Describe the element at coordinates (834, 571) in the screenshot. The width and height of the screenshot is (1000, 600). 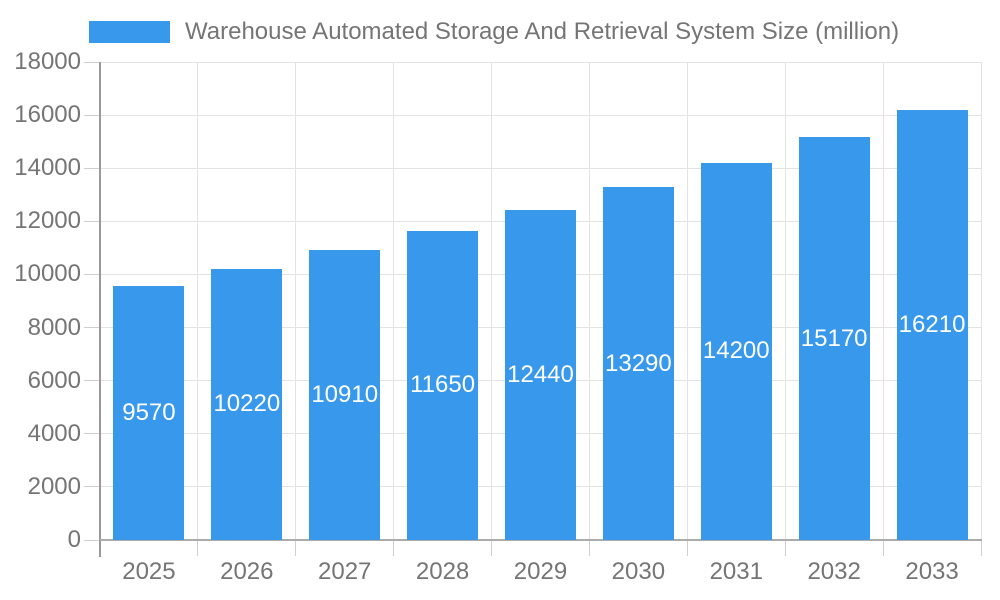
I see `x-axis-label: 2032` at that location.